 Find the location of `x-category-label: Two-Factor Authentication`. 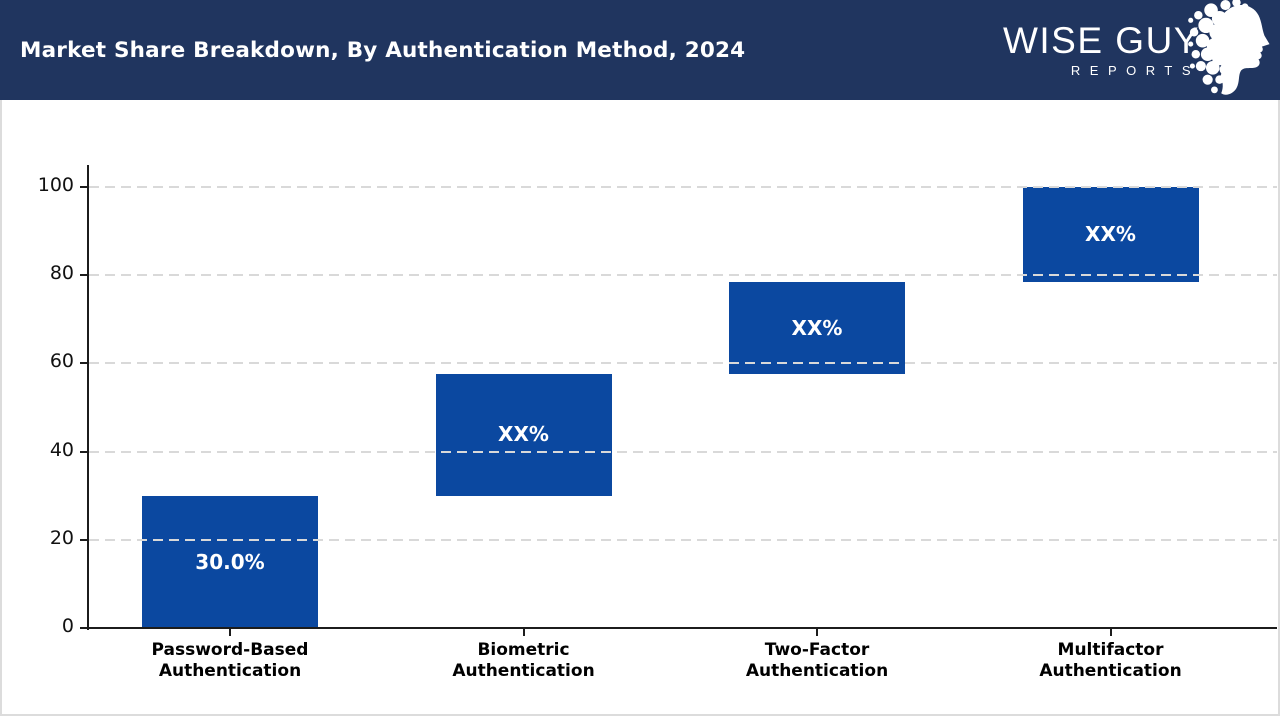

x-category-label: Two-Factor Authentication is located at coordinates (817, 661).